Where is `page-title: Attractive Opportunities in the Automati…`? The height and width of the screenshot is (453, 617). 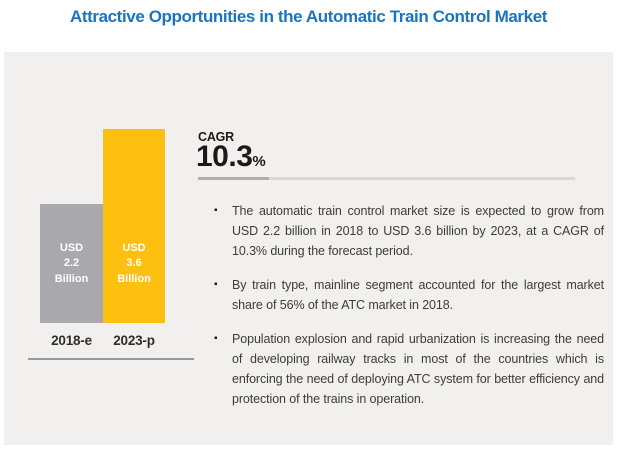 page-title: Attractive Opportunities in the Automati… is located at coordinates (308, 16).